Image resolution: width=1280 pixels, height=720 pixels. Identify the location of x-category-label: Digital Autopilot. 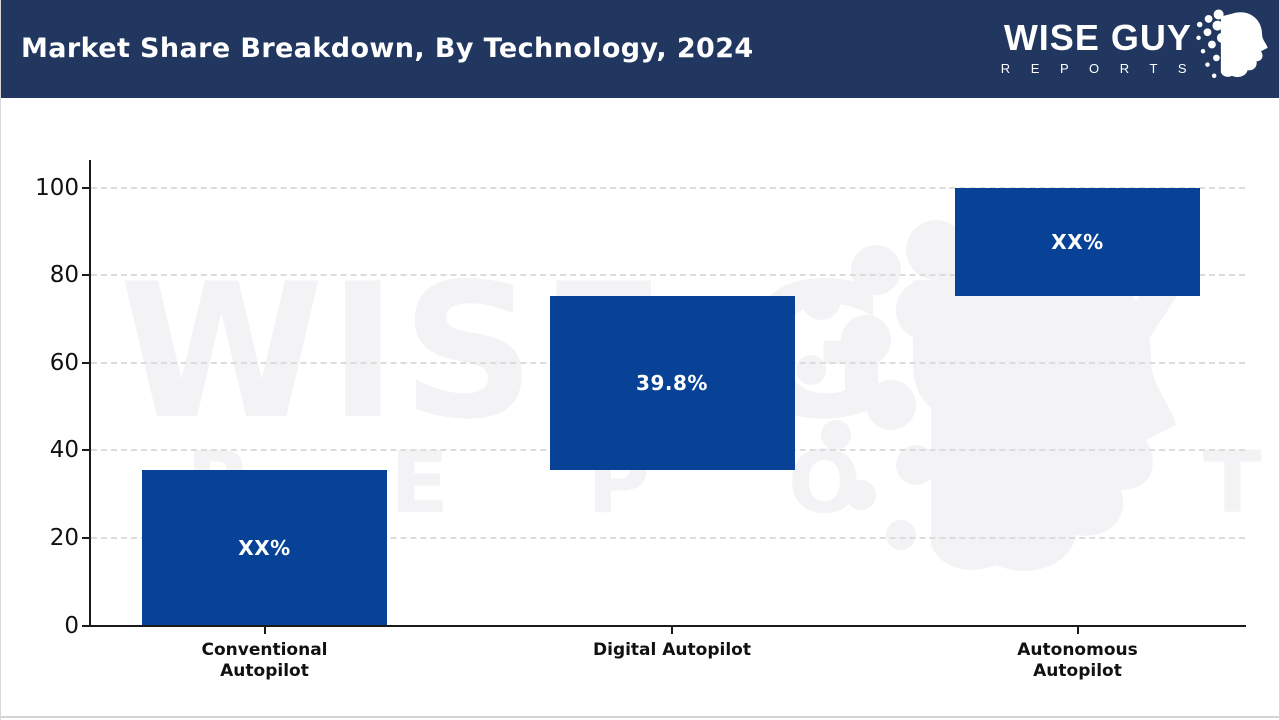
(672, 650).